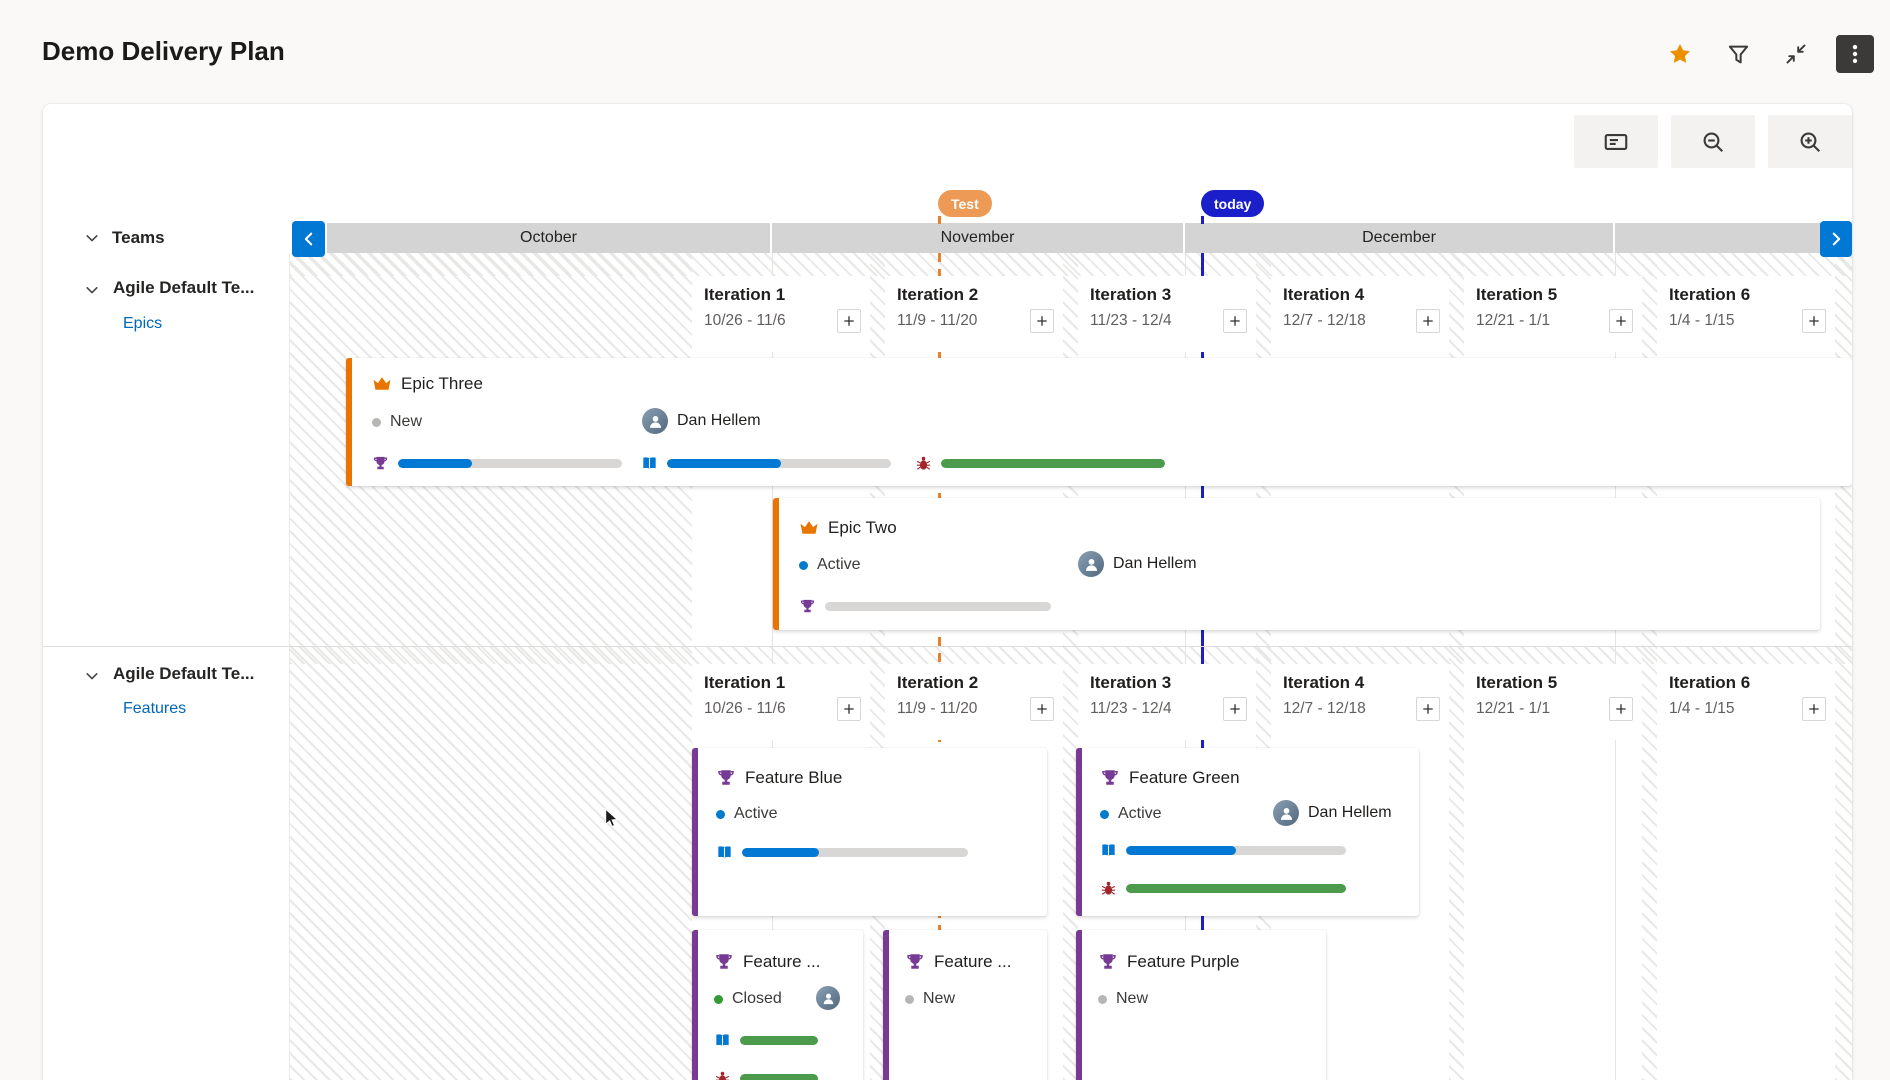 This screenshot has width=1890, height=1080. Describe the element at coordinates (862, 527) in the screenshot. I see `card-title: Epic Two` at that location.